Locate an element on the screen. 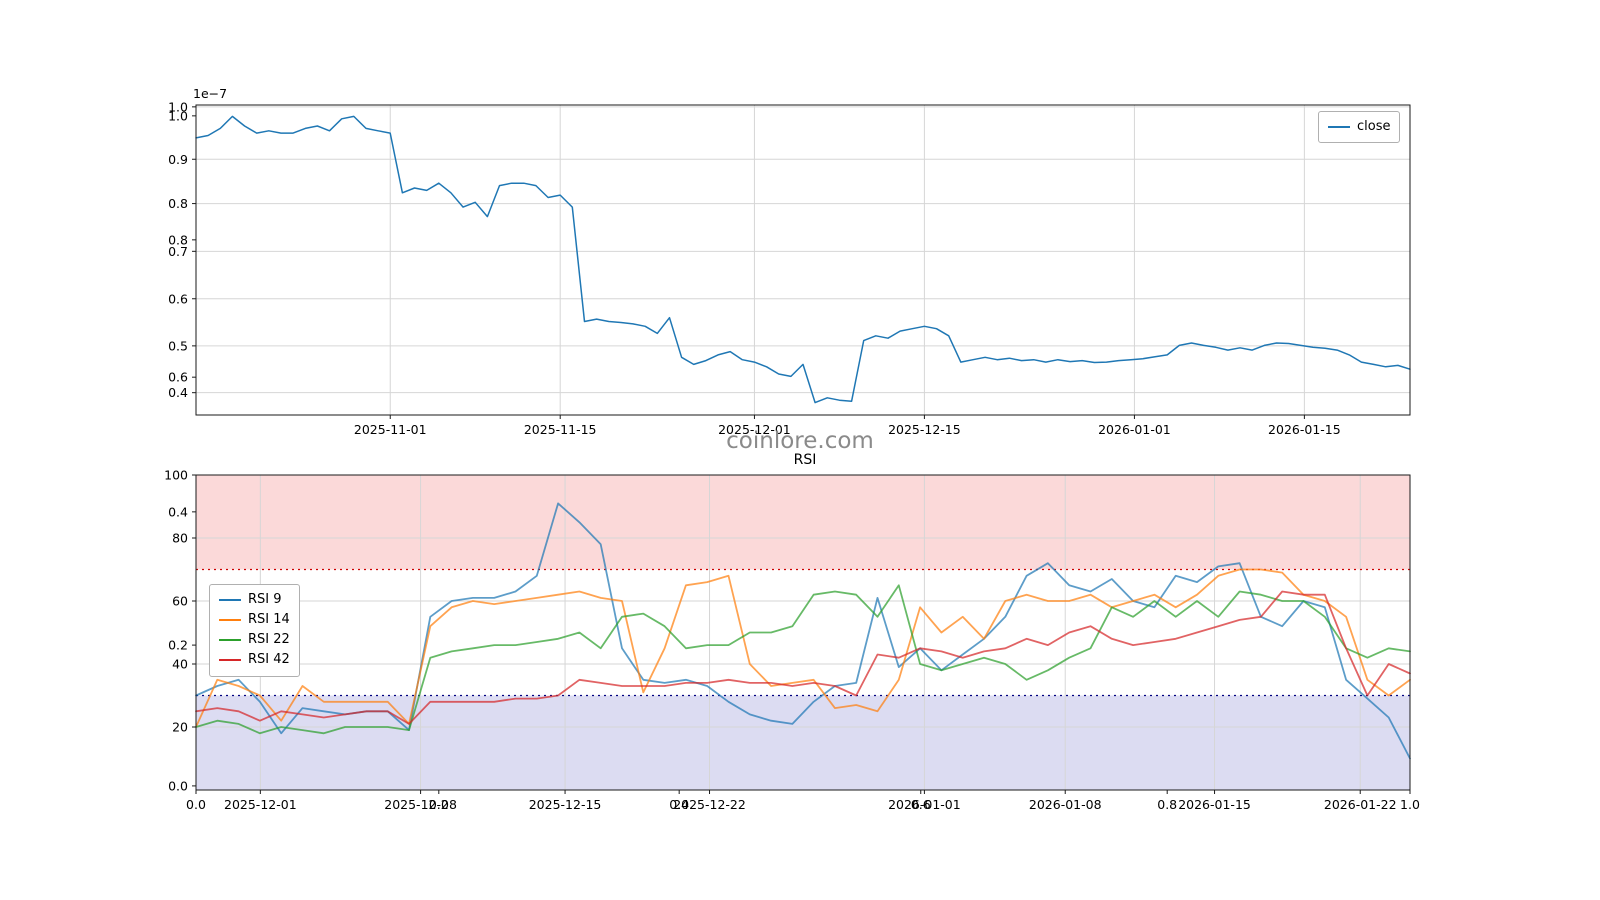 The image size is (1600, 900). legend-item-rsi42: RSI 42 is located at coordinates (254, 660).